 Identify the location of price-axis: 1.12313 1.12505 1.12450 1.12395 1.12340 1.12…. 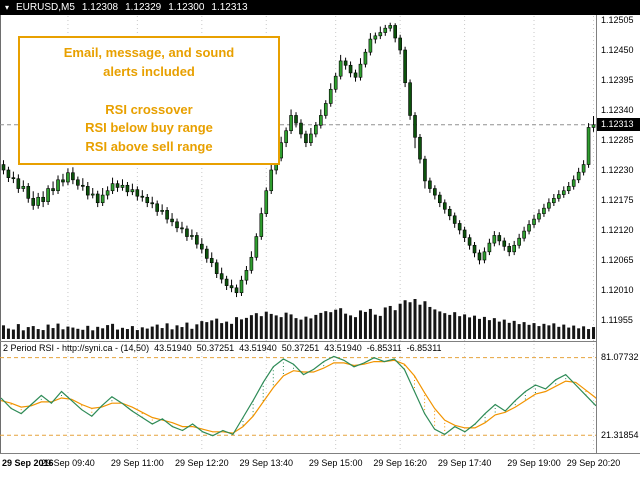
(618, 234).